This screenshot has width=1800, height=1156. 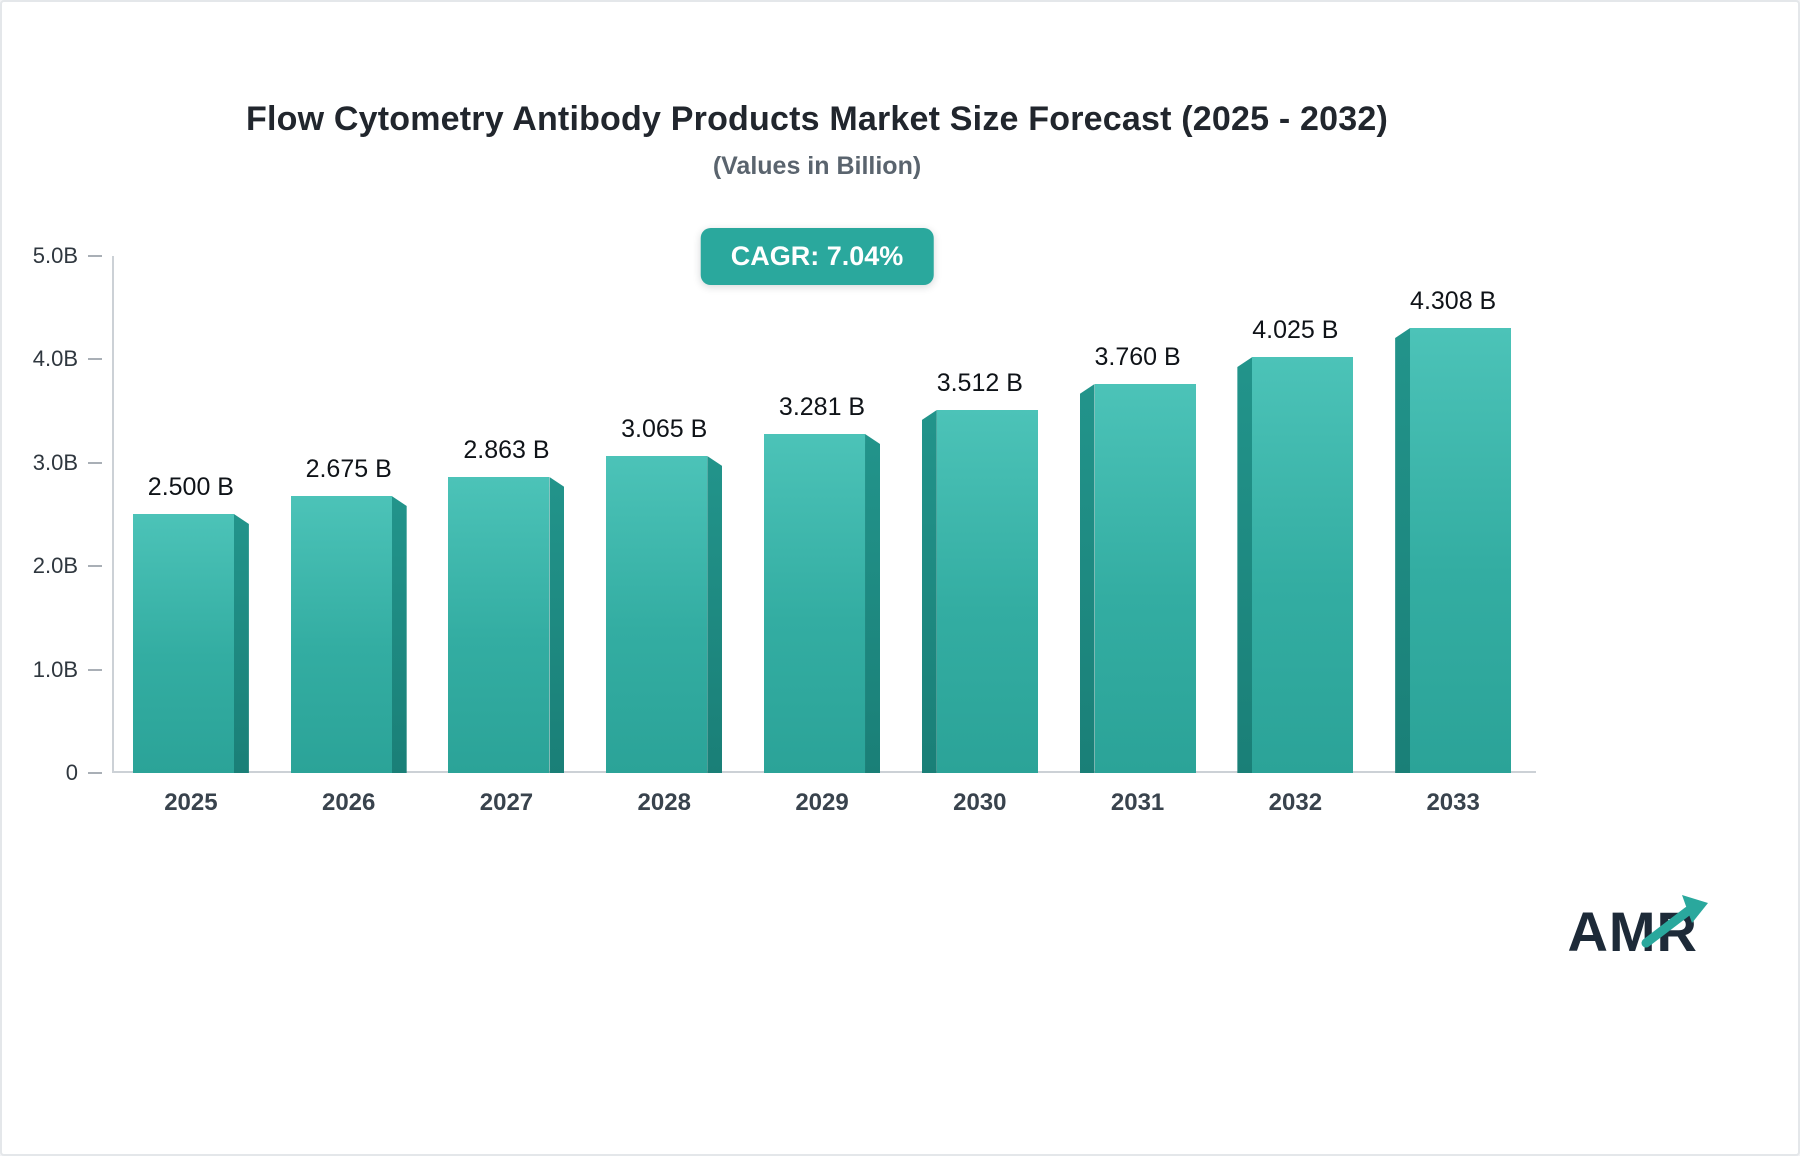 What do you see at coordinates (348, 802) in the screenshot?
I see `x-axis-label: 2026` at bounding box center [348, 802].